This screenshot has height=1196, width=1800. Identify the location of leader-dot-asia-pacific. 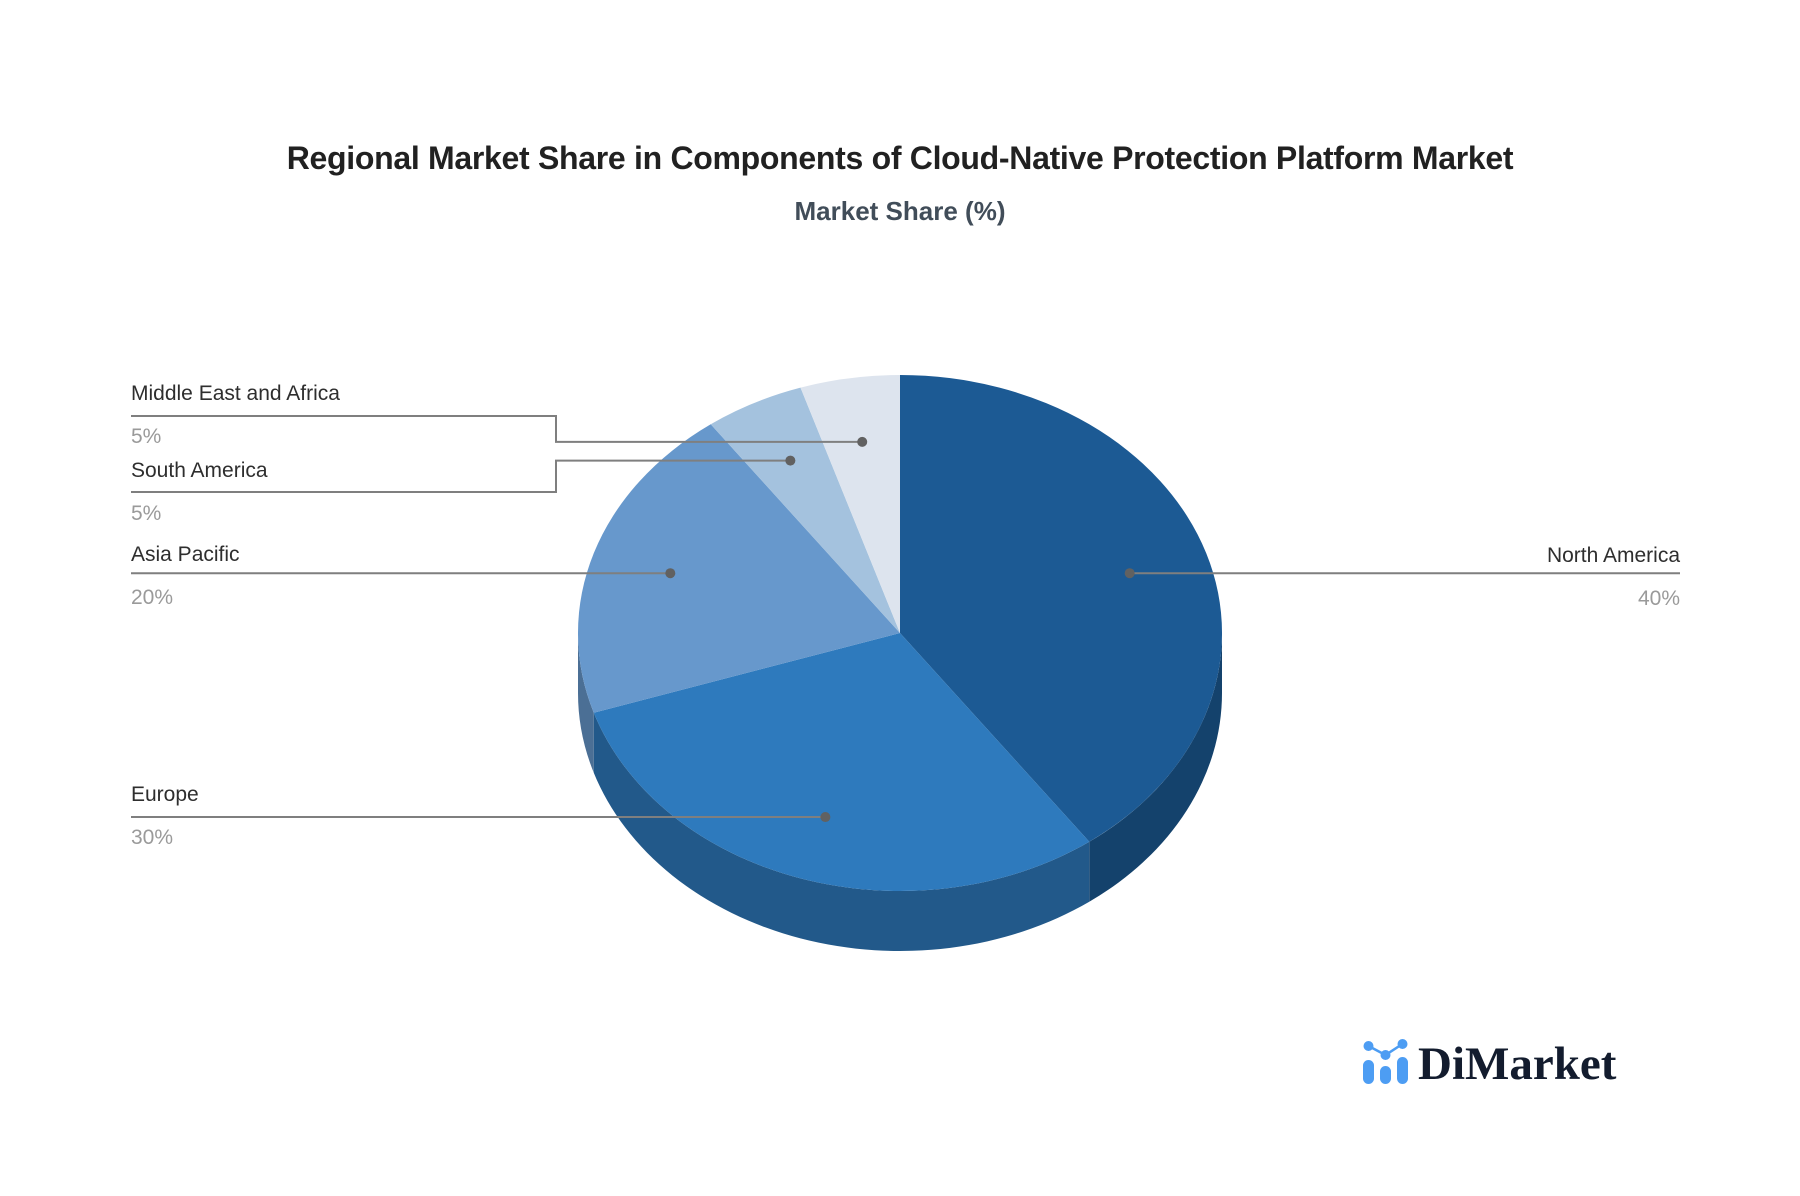
(670, 573).